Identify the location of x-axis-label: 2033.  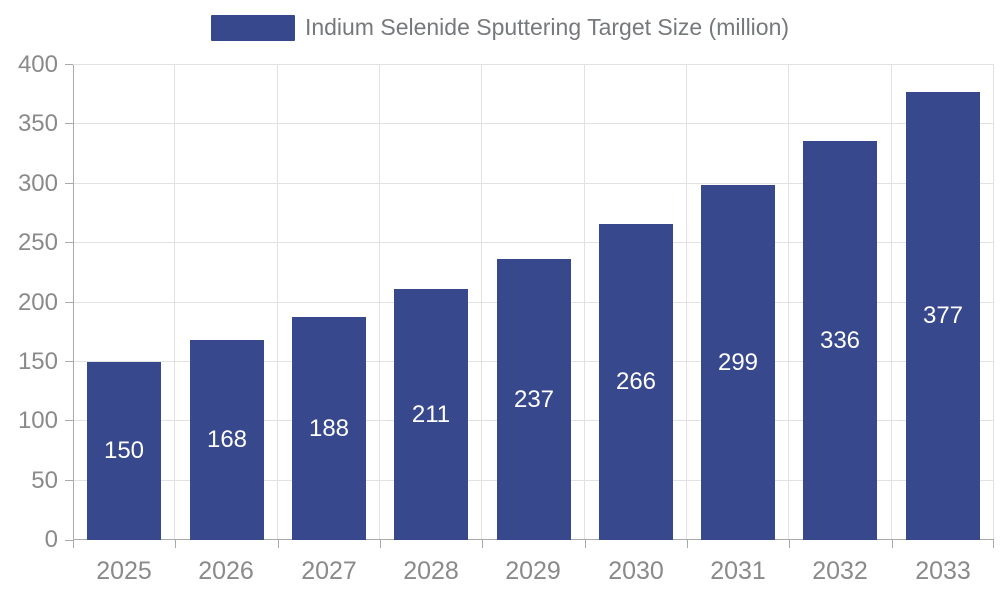
(943, 571).